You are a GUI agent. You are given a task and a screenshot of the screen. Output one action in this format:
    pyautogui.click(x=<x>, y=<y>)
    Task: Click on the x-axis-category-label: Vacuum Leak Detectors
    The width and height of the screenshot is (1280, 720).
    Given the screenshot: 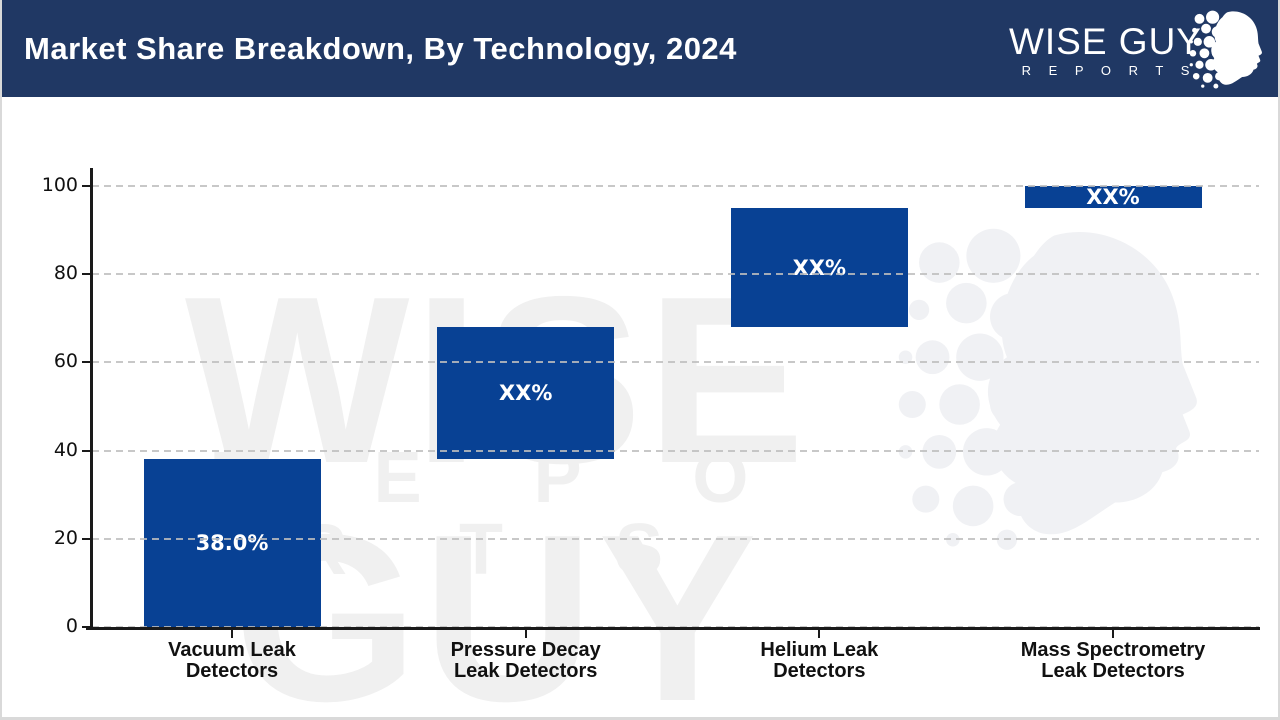 What is the action you would take?
    pyautogui.click(x=232, y=661)
    